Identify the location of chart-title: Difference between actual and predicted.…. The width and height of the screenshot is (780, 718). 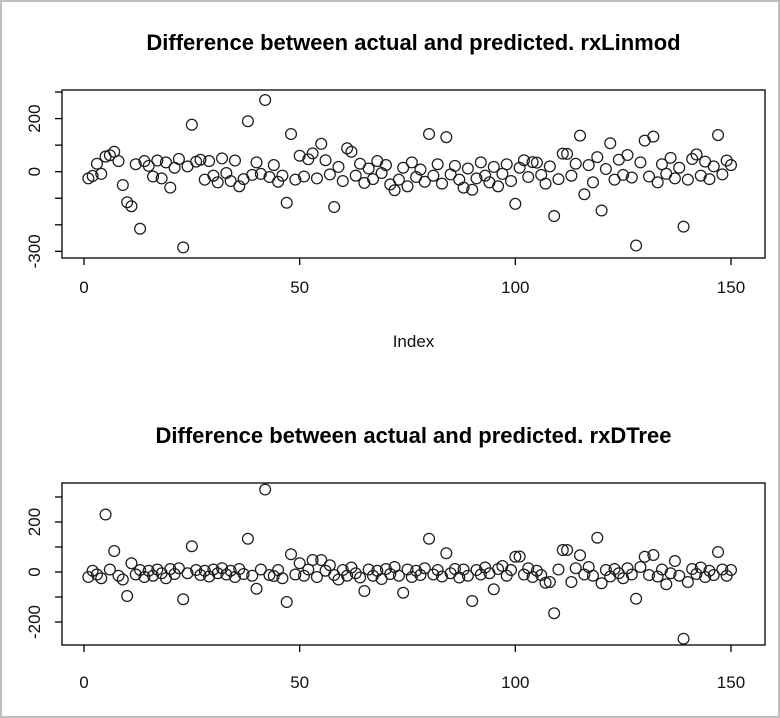
(414, 435).